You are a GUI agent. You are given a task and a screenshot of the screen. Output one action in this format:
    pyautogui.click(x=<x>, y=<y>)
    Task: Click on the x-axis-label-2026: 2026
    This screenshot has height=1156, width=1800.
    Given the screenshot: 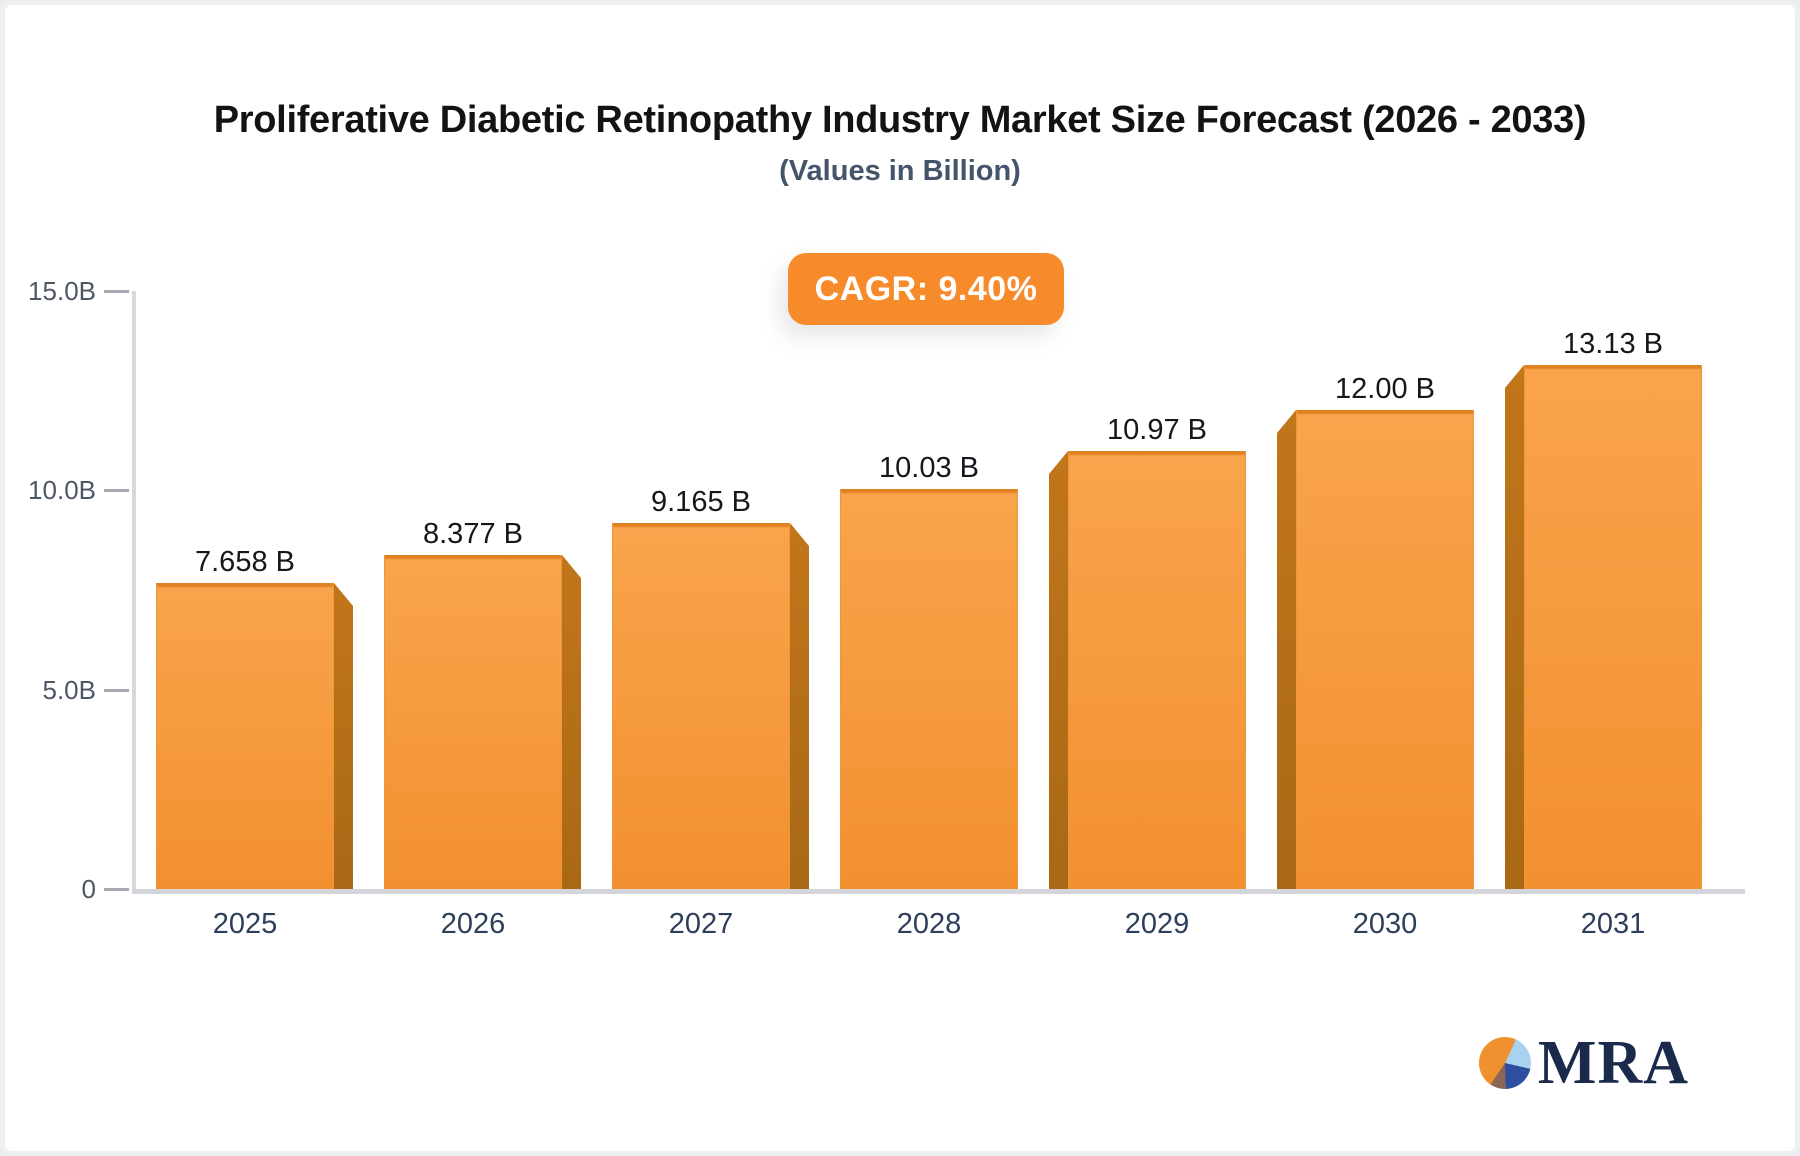 What is the action you would take?
    pyautogui.click(x=473, y=924)
    